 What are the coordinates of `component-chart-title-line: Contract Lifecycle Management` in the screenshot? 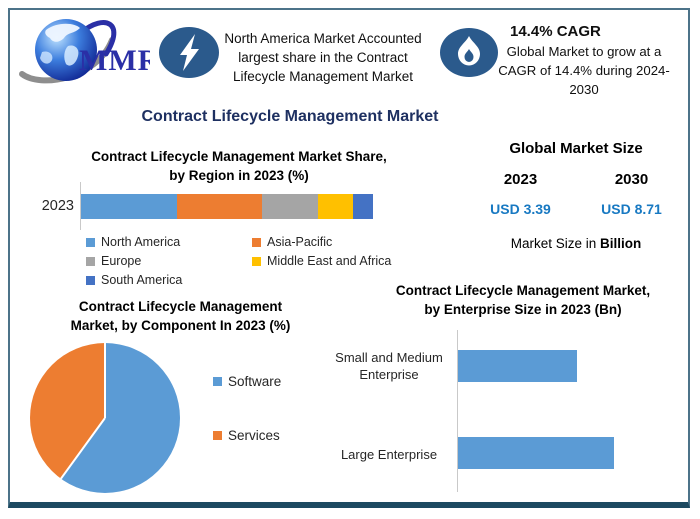 It's located at (180, 306).